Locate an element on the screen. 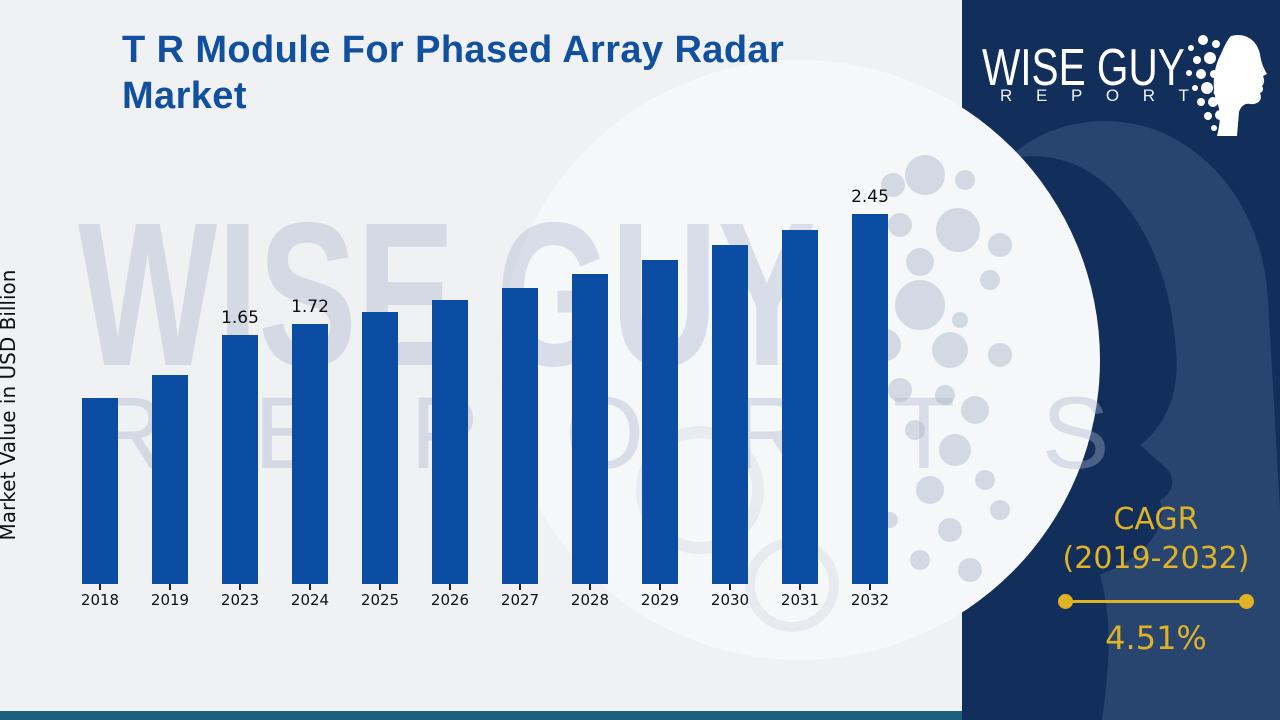 The width and height of the screenshot is (1280, 720). cagr-divider-line is located at coordinates (1156, 601).